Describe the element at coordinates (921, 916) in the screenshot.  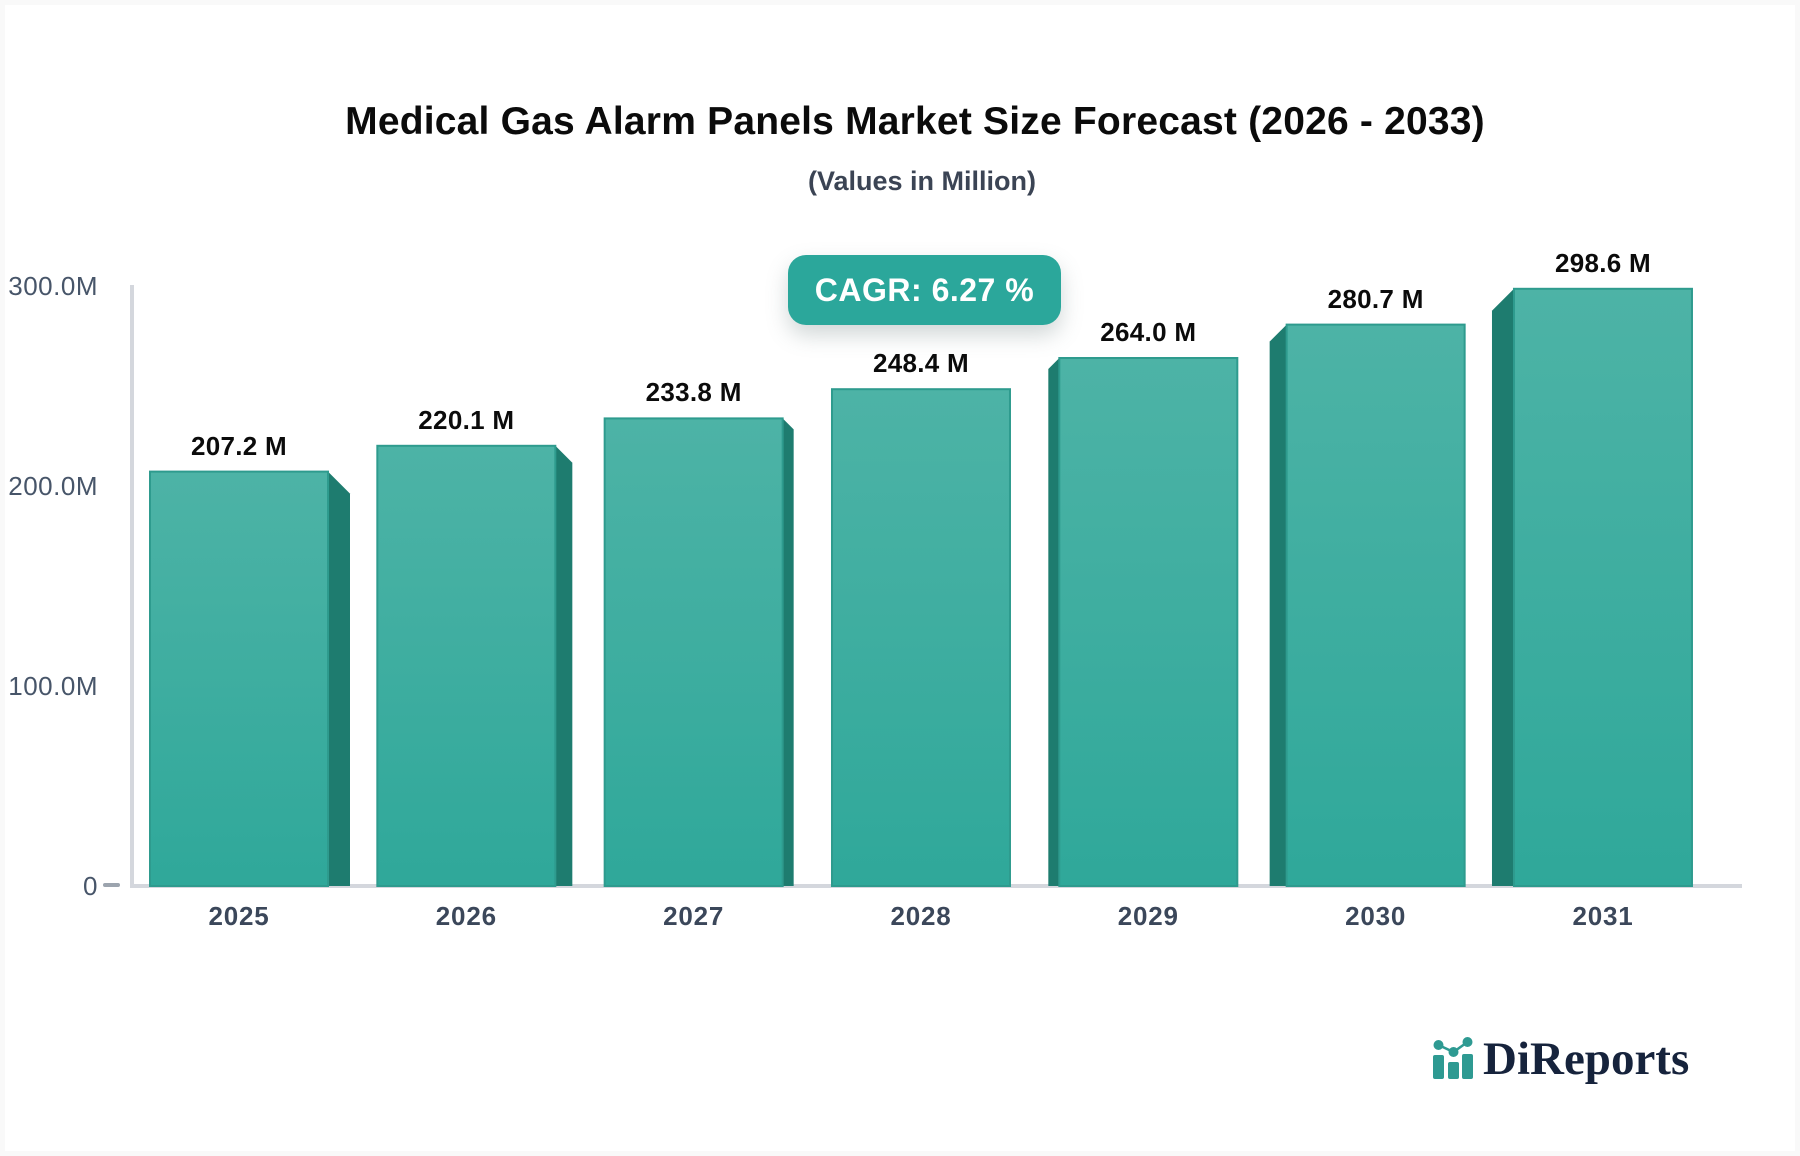
I see `x-axis-label: 2028` at that location.